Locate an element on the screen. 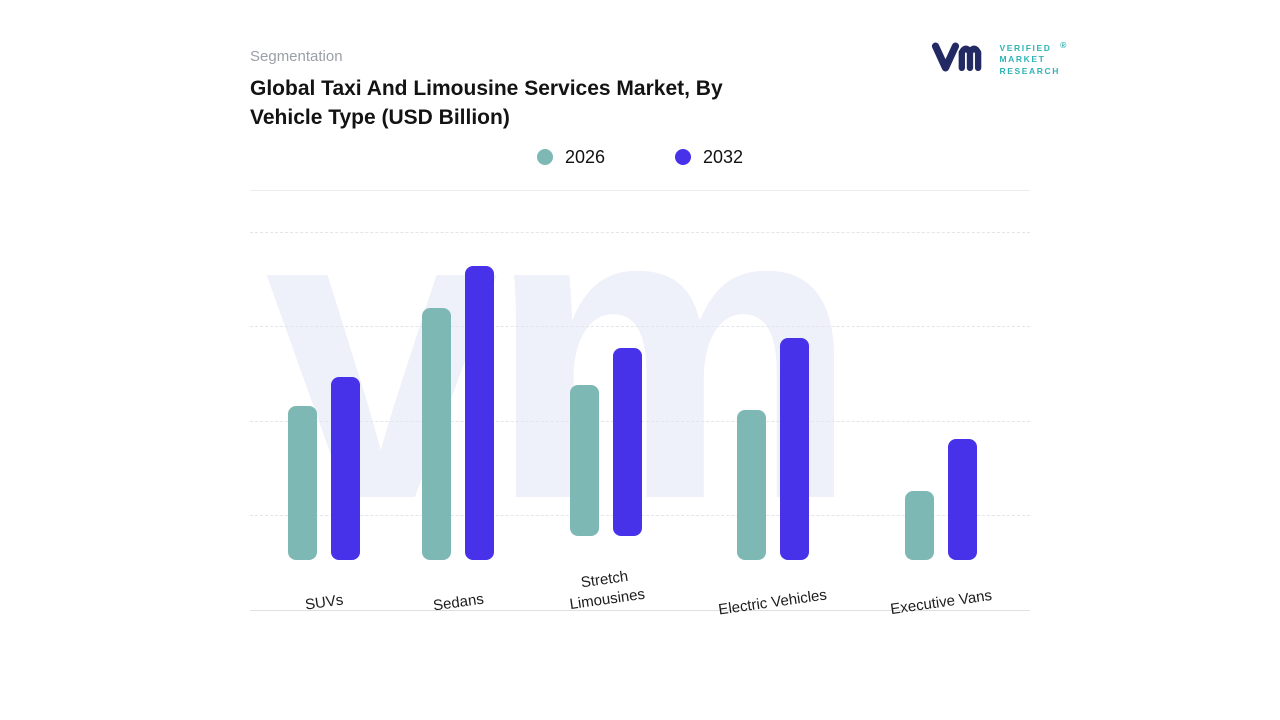  bar-group: Sedans is located at coordinates (458, 424).